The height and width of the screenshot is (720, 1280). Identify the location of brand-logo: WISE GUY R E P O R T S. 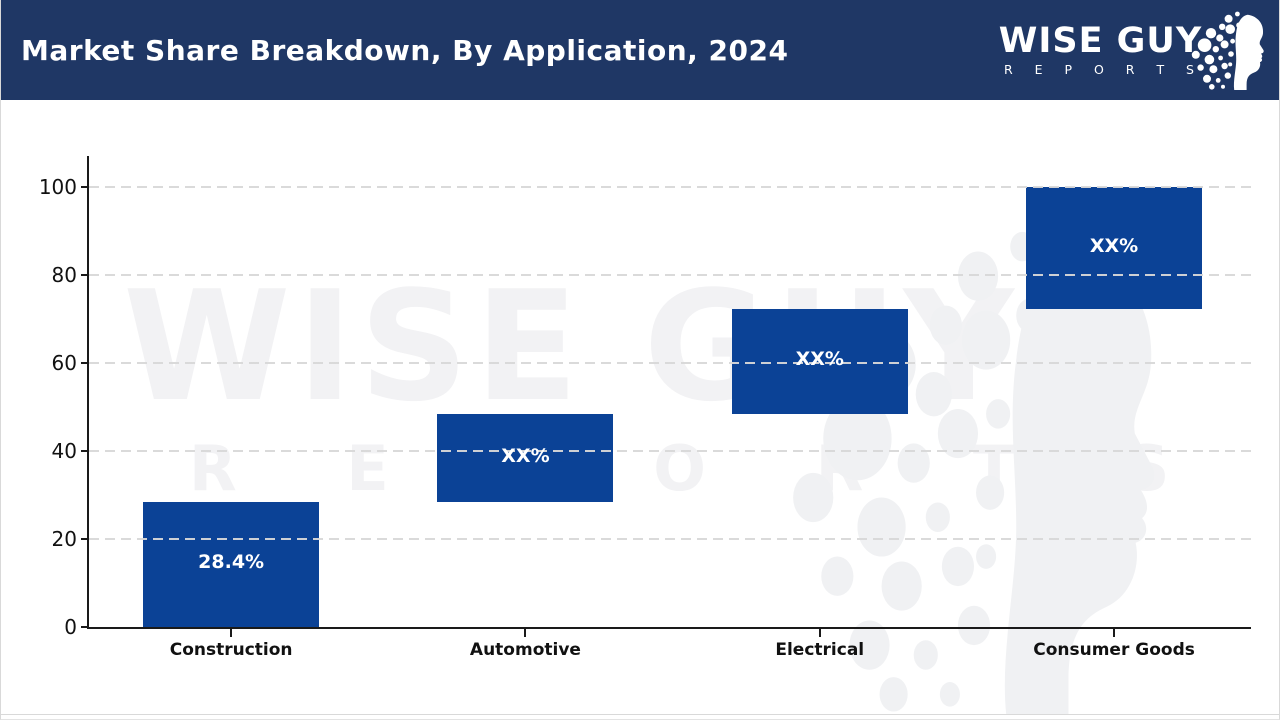
(1132, 50).